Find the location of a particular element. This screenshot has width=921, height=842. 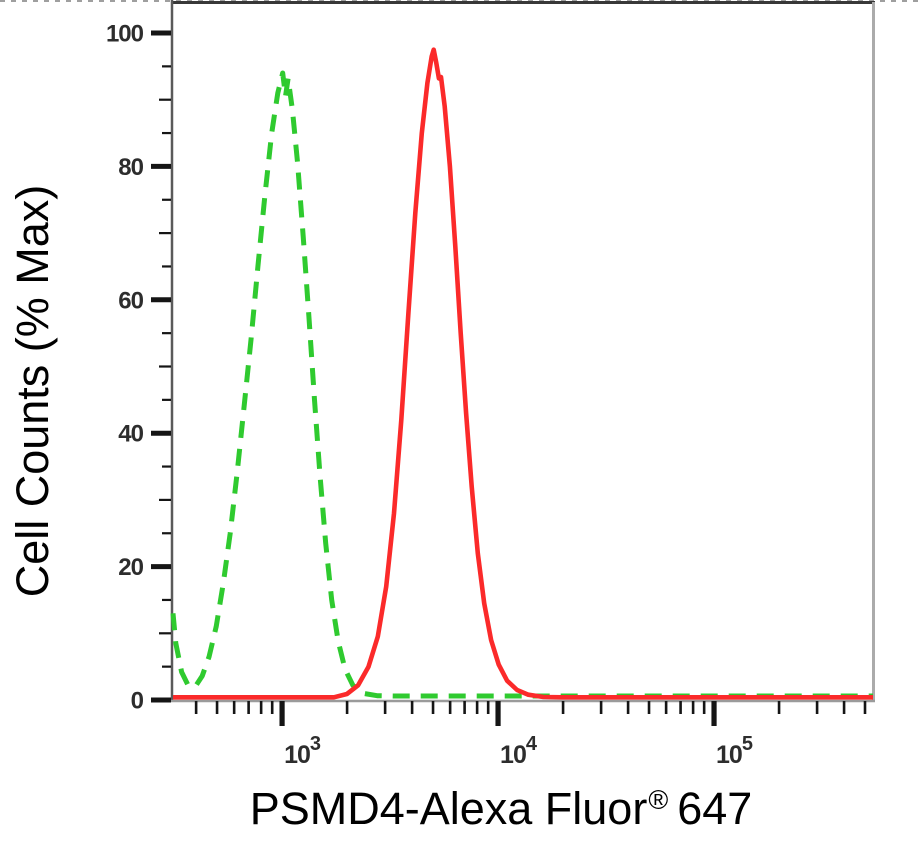

x-axis-title-main: PSMD4-Alexa Fluor is located at coordinates (448, 808).